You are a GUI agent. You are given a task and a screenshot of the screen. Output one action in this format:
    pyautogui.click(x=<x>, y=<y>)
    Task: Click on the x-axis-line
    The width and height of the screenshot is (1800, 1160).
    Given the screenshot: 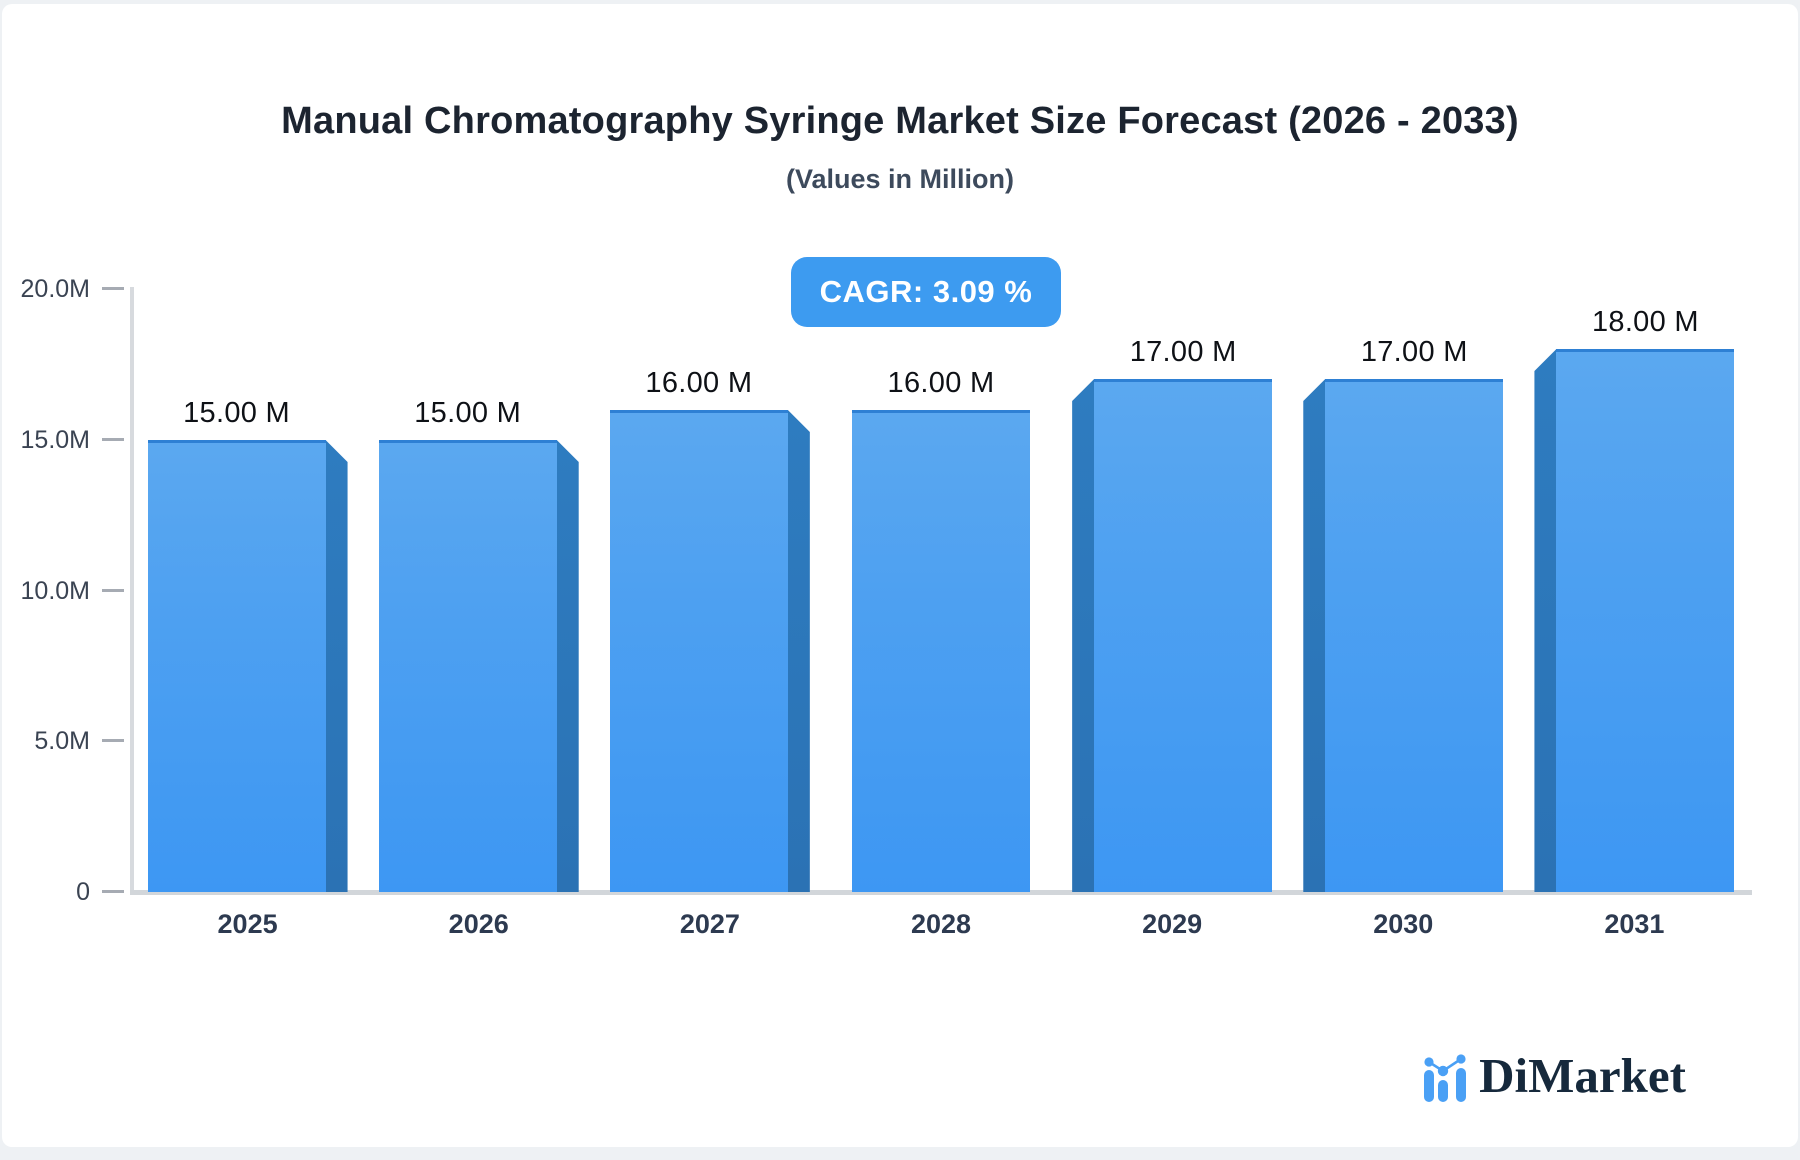 What is the action you would take?
    pyautogui.click(x=941, y=892)
    